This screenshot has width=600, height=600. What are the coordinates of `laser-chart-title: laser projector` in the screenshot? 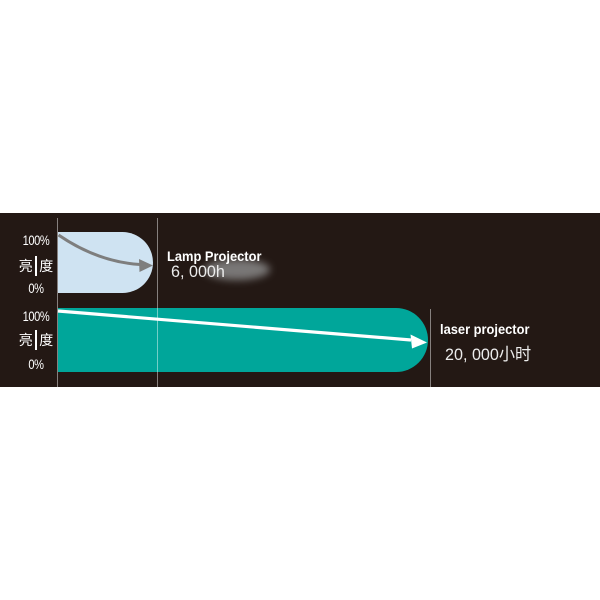 It's located at (485, 329).